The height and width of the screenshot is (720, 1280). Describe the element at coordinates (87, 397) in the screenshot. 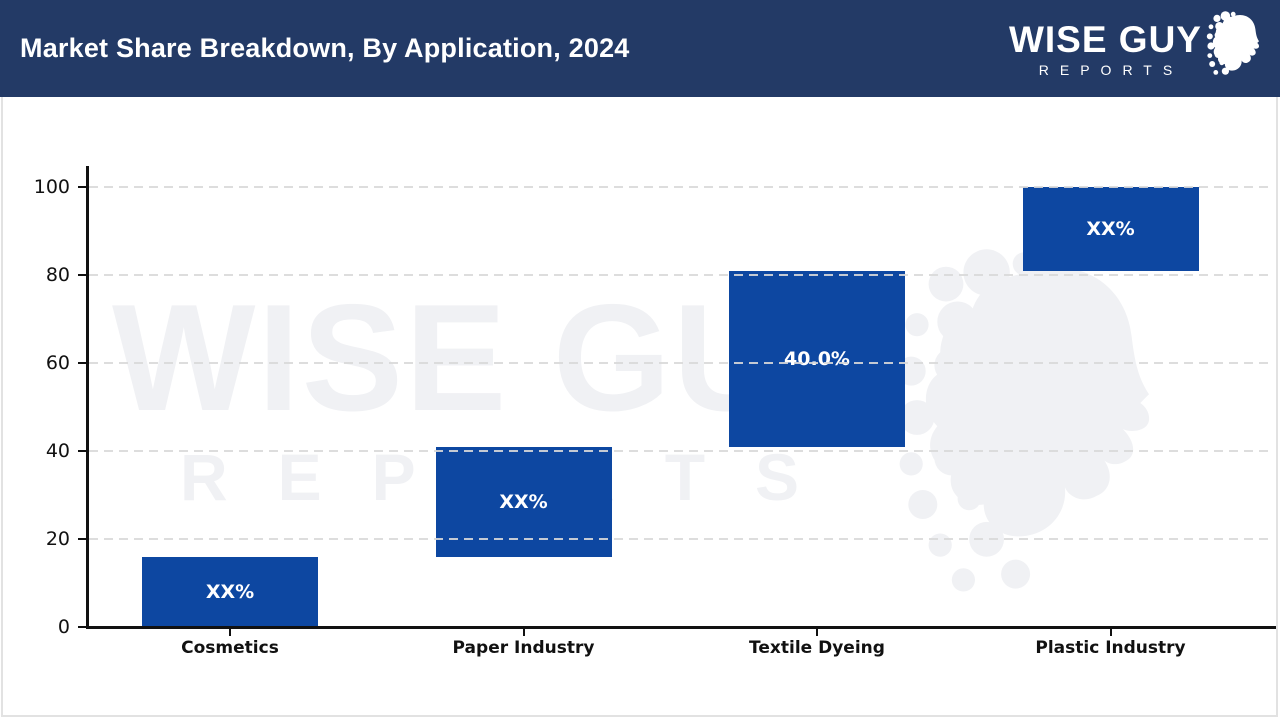

I see `y-axis-spine` at that location.